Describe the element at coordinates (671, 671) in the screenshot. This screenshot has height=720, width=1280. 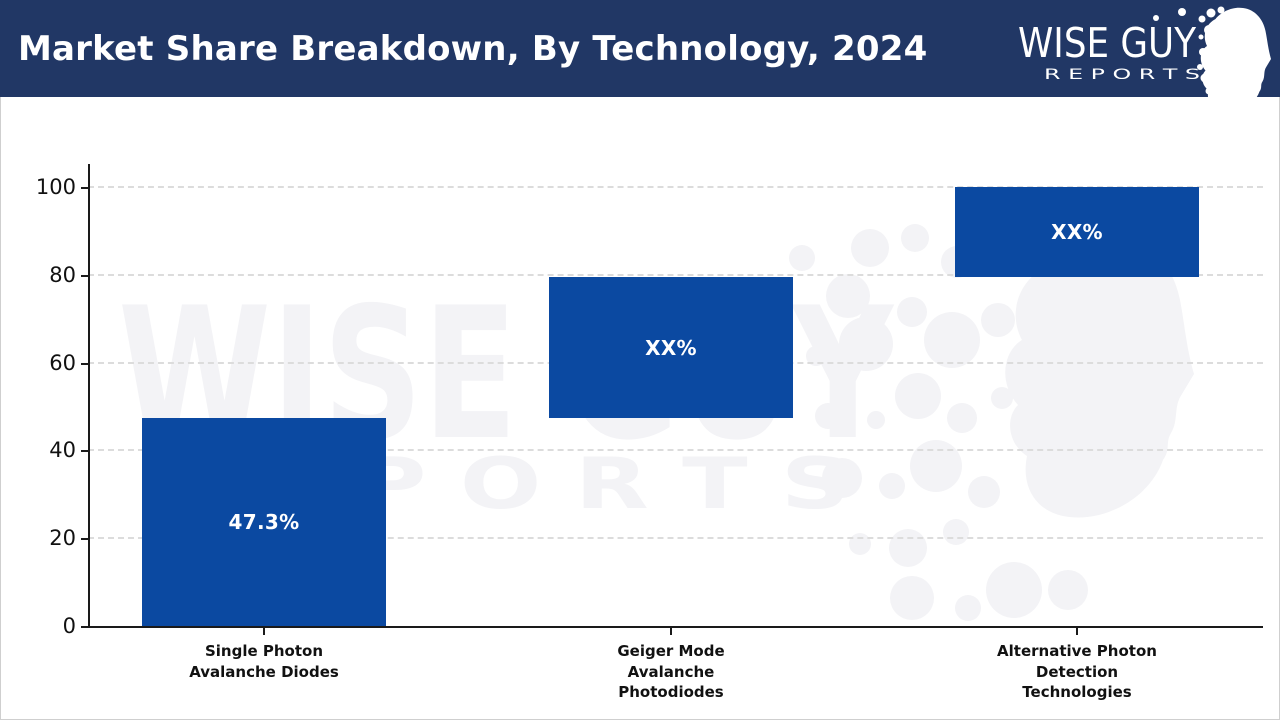
I see `x-category-label: Geiger Mode Avalanche Photodiodes` at that location.